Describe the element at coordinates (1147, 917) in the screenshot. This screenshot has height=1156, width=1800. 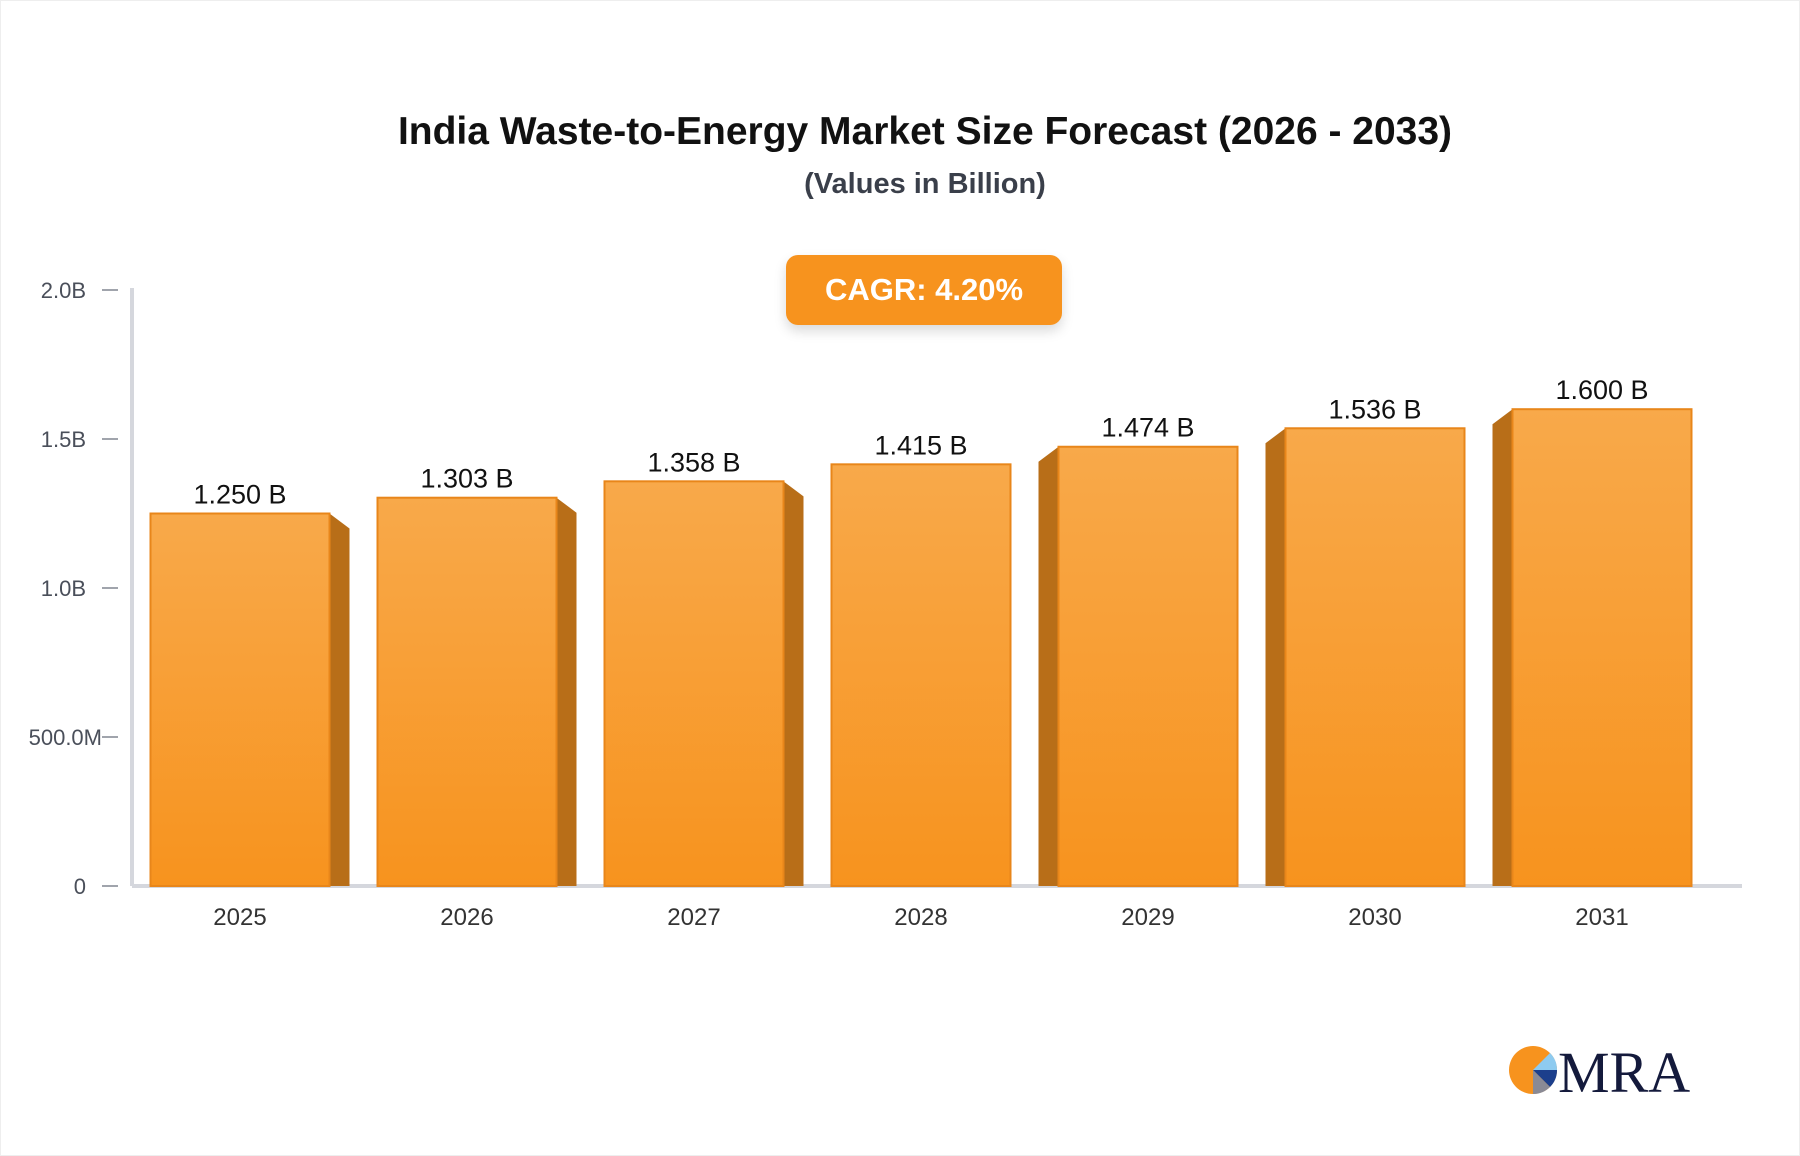
I see `x-tick-label: 2029` at that location.